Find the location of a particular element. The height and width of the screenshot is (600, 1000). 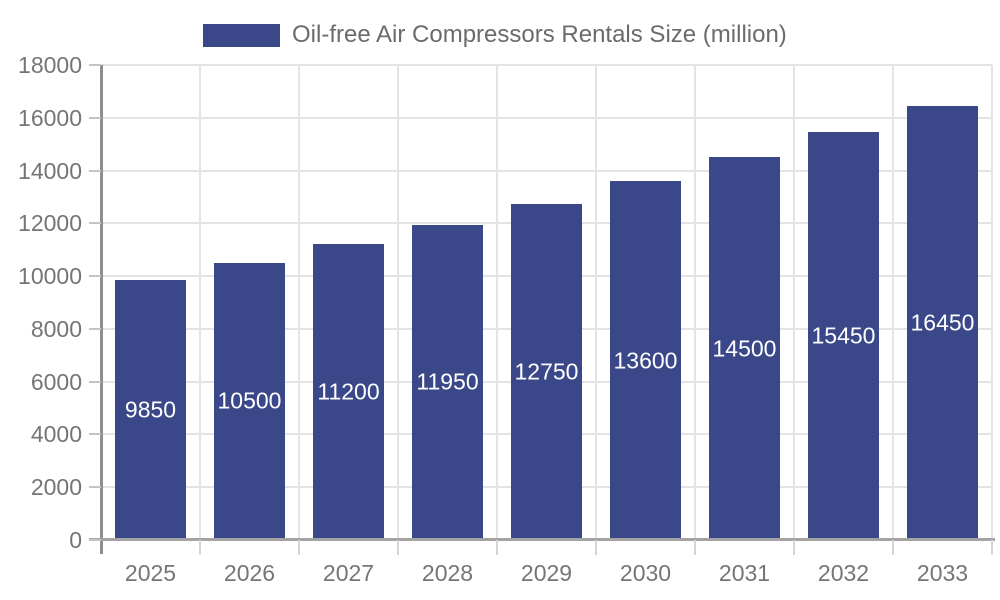

y-axis-tick-label: 14000 is located at coordinates (50, 170).